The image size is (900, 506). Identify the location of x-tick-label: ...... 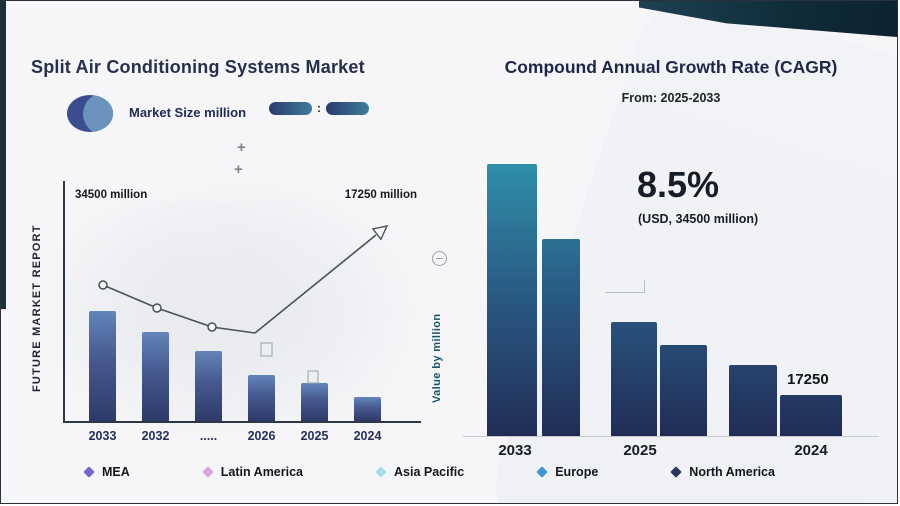
(208, 436).